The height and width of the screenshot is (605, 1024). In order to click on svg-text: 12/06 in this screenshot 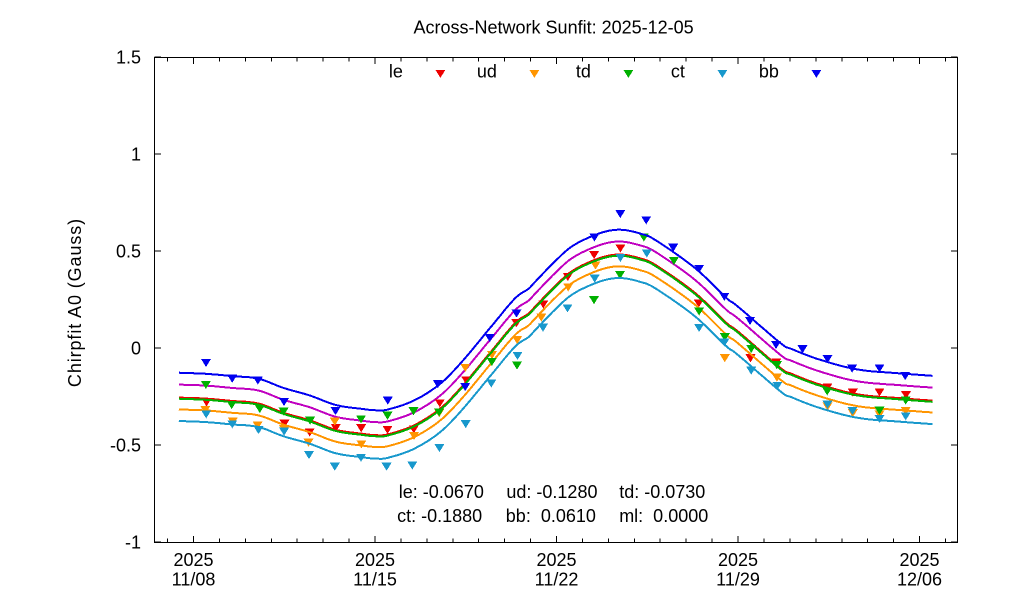, I will do `click(919, 580)`.